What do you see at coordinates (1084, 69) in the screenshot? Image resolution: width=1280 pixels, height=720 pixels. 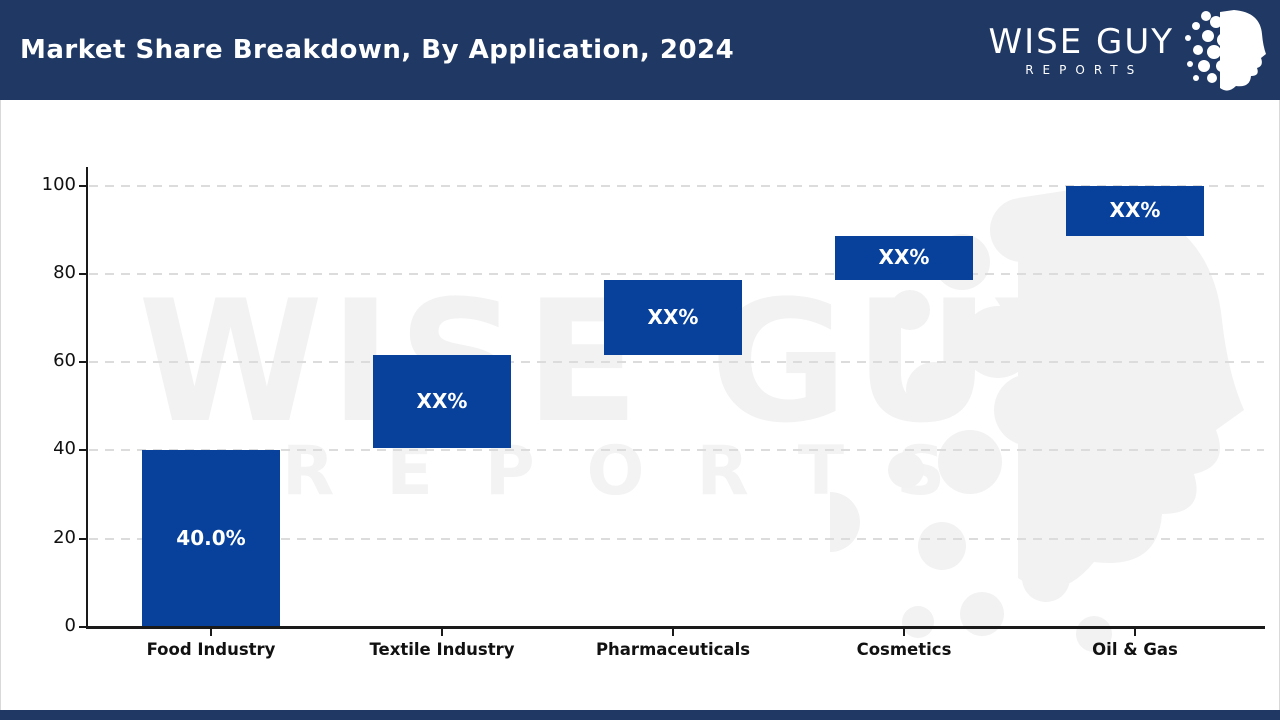 I see `logo-brand-line2: REPORTS` at bounding box center [1084, 69].